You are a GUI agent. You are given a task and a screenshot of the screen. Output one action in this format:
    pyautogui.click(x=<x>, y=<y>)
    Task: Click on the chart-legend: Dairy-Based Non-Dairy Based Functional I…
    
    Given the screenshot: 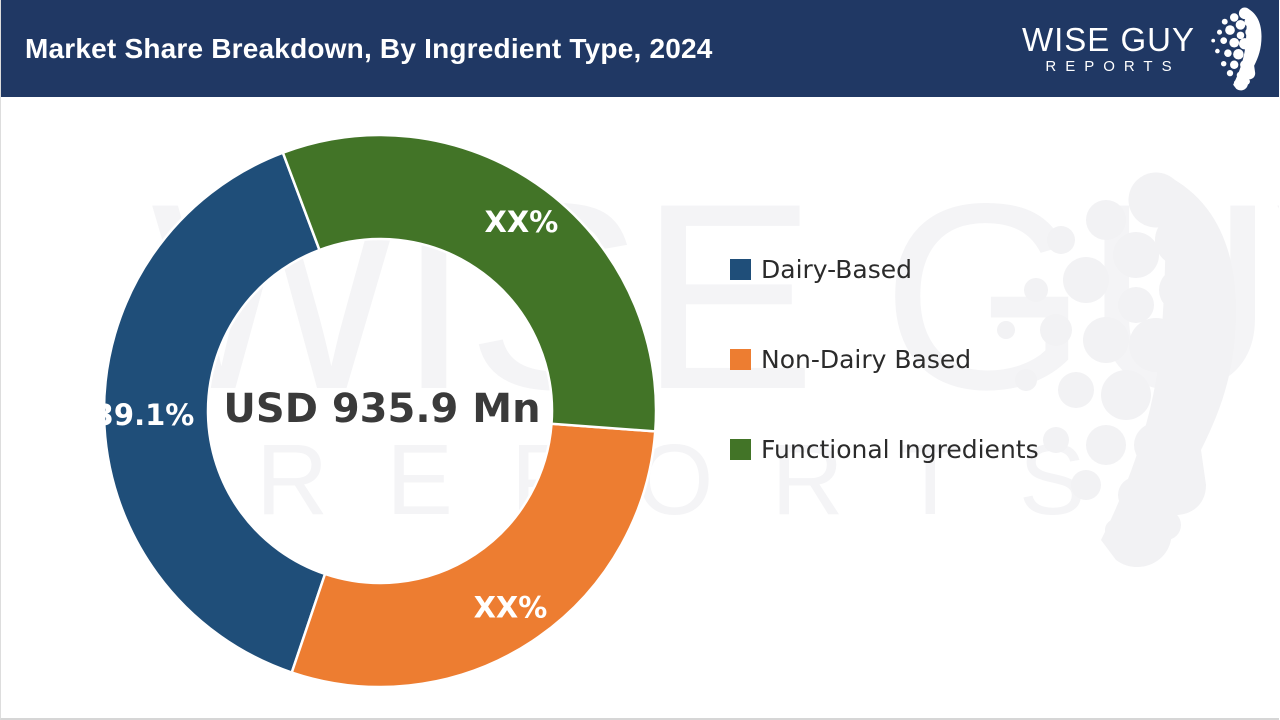 What is the action you would take?
    pyautogui.click(x=884, y=359)
    